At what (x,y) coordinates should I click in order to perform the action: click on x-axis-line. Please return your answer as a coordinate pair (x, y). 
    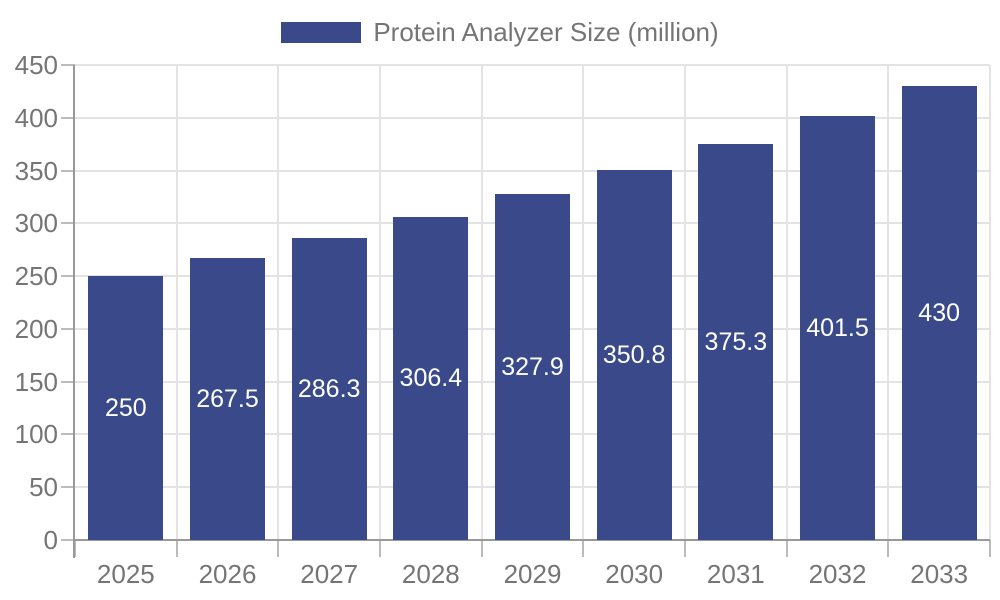
    Looking at the image, I should click on (532, 540).